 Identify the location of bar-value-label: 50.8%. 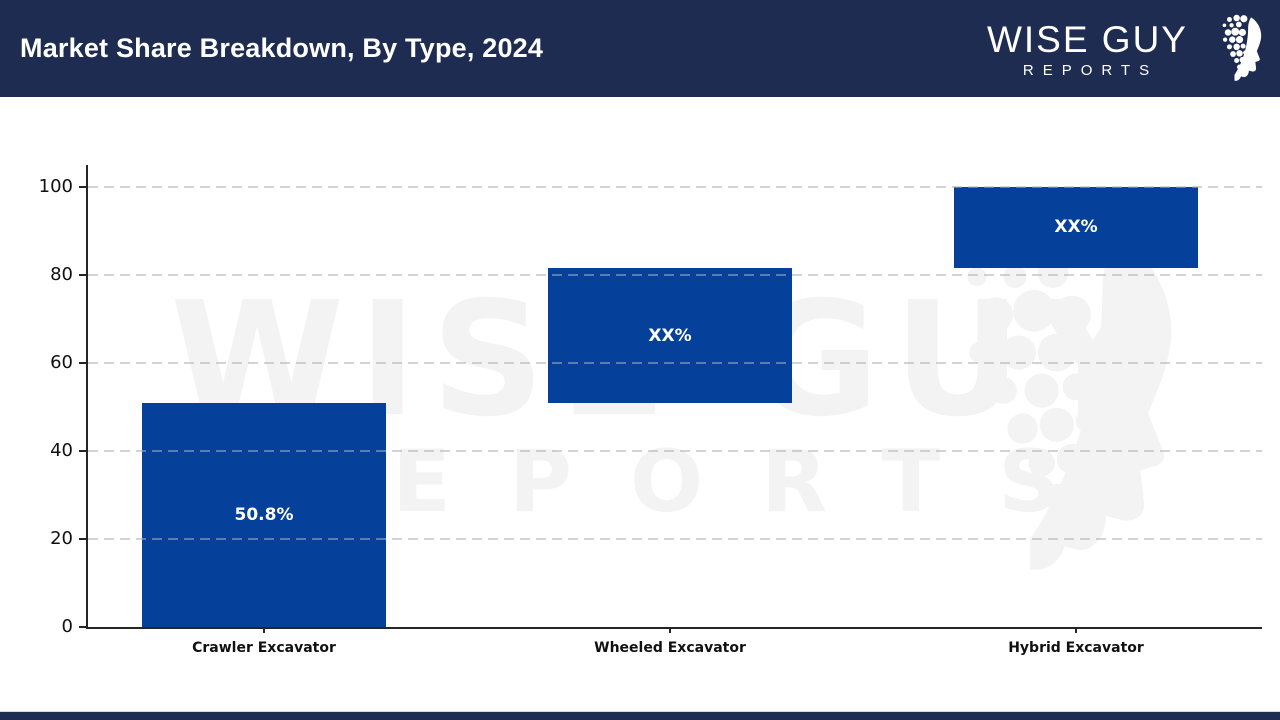
(264, 515).